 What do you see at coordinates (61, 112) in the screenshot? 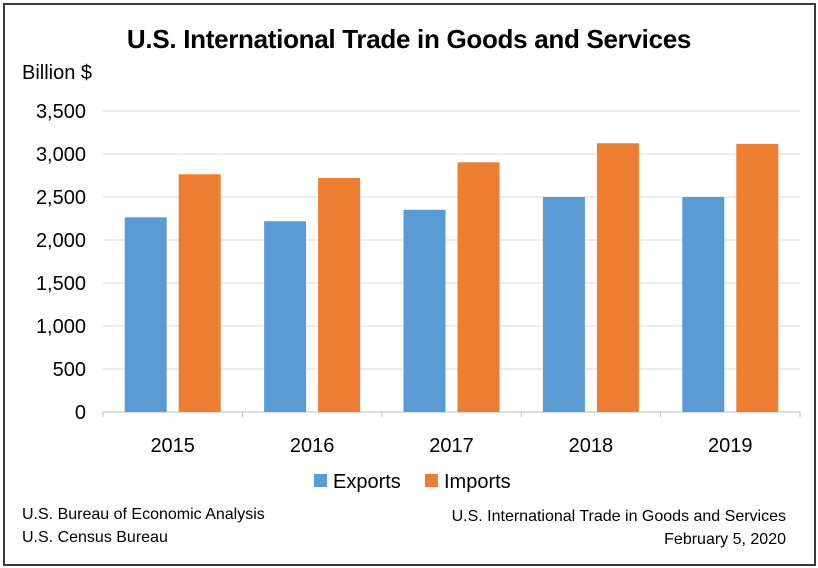
I see `y-tick-label: 3,500` at bounding box center [61, 112].